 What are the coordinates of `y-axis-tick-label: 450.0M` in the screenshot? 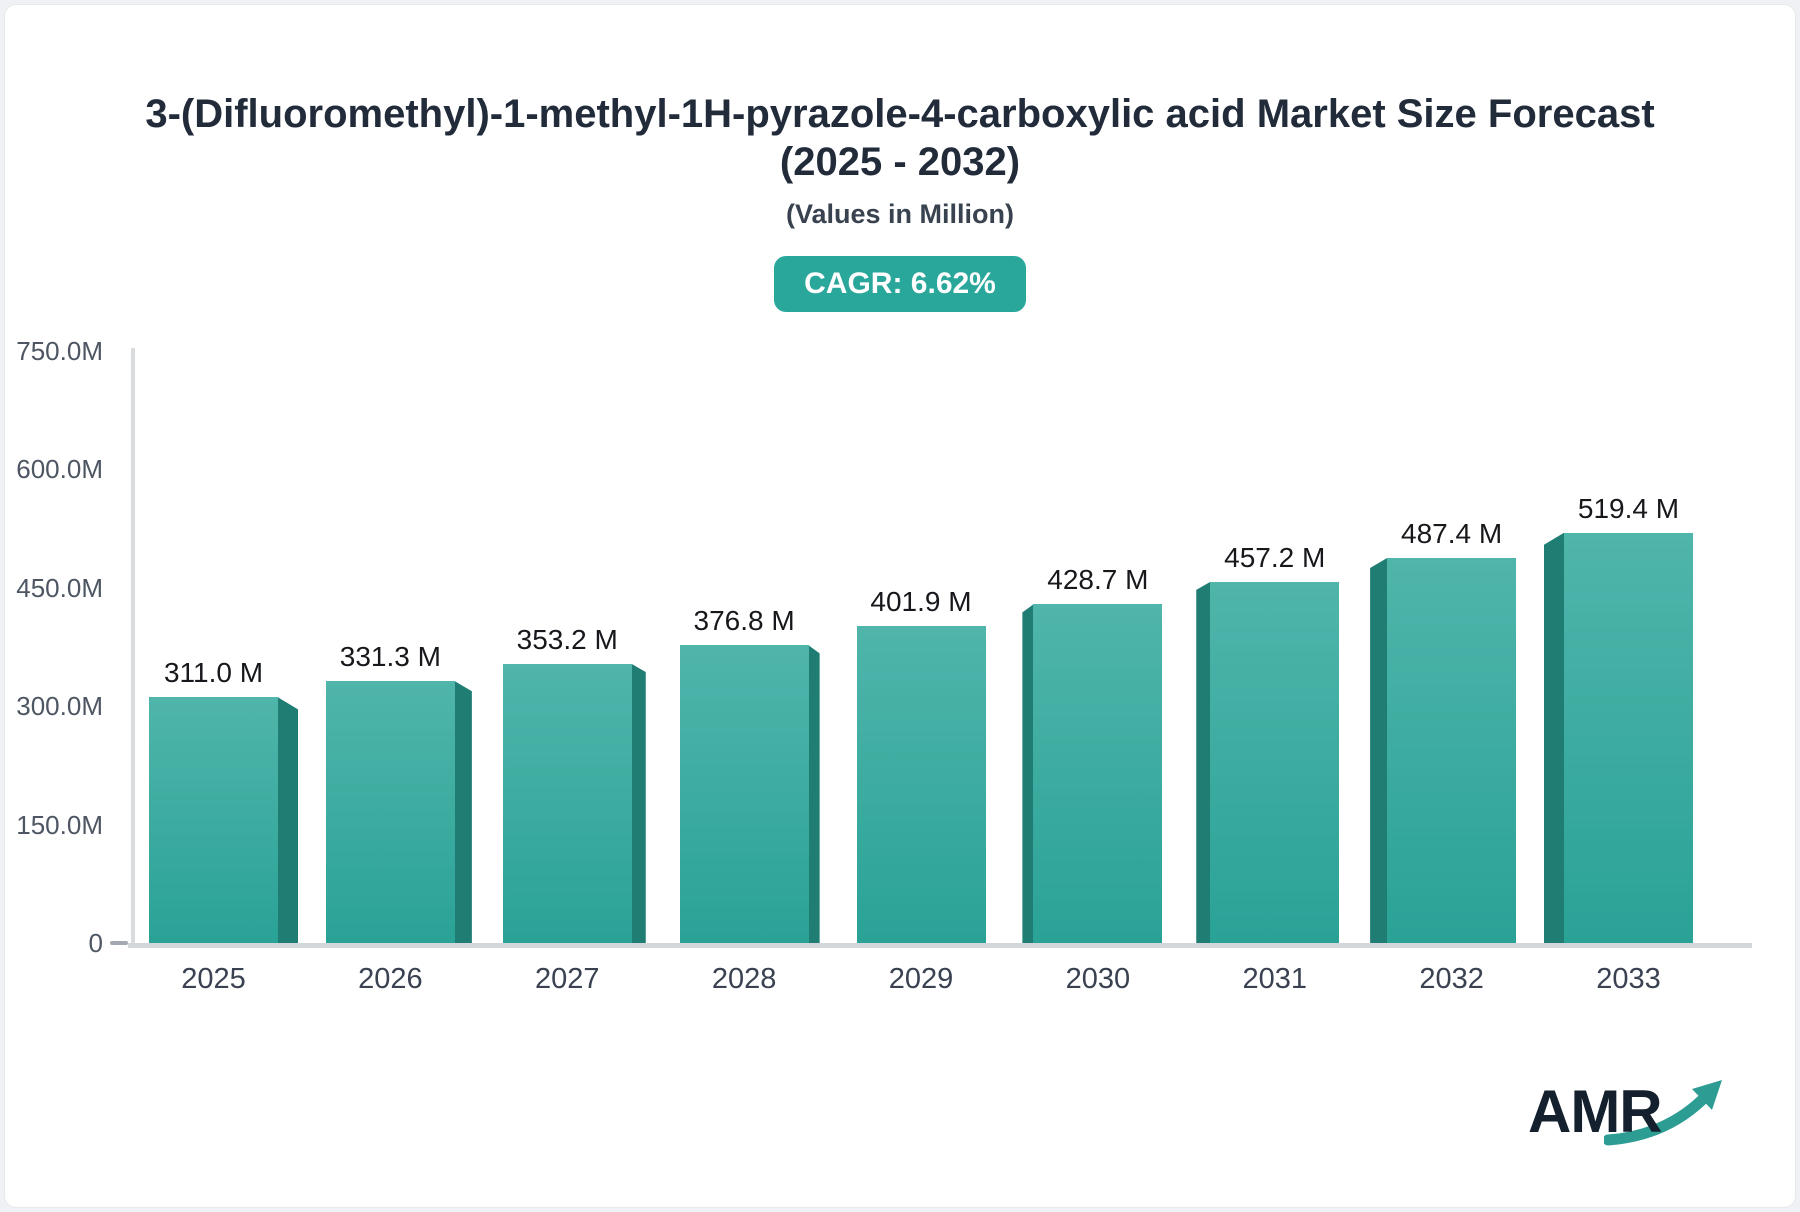 It's located at (59, 587).